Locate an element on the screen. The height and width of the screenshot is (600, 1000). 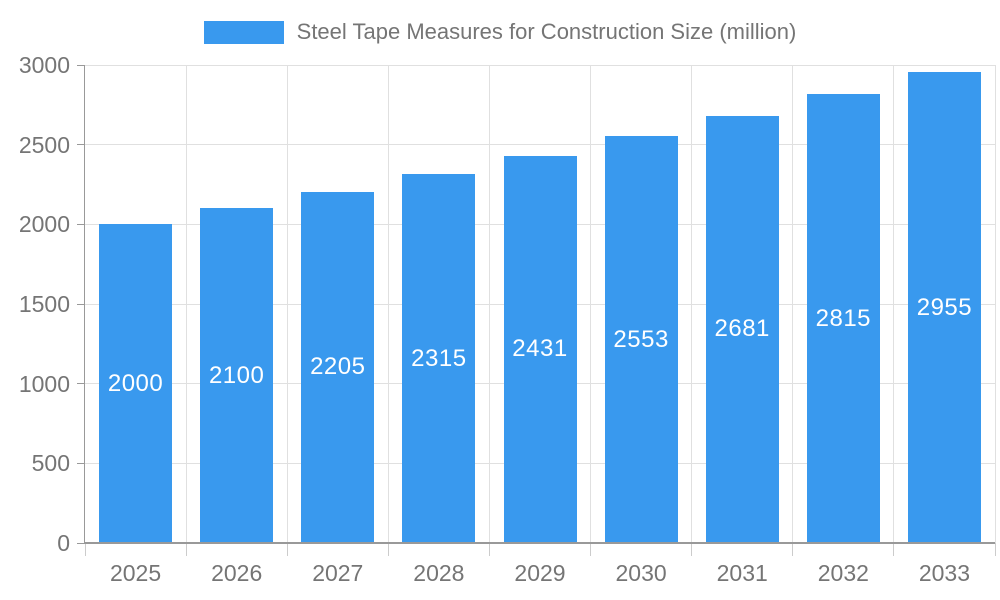
bar-value-label: 2815 is located at coordinates (843, 318).